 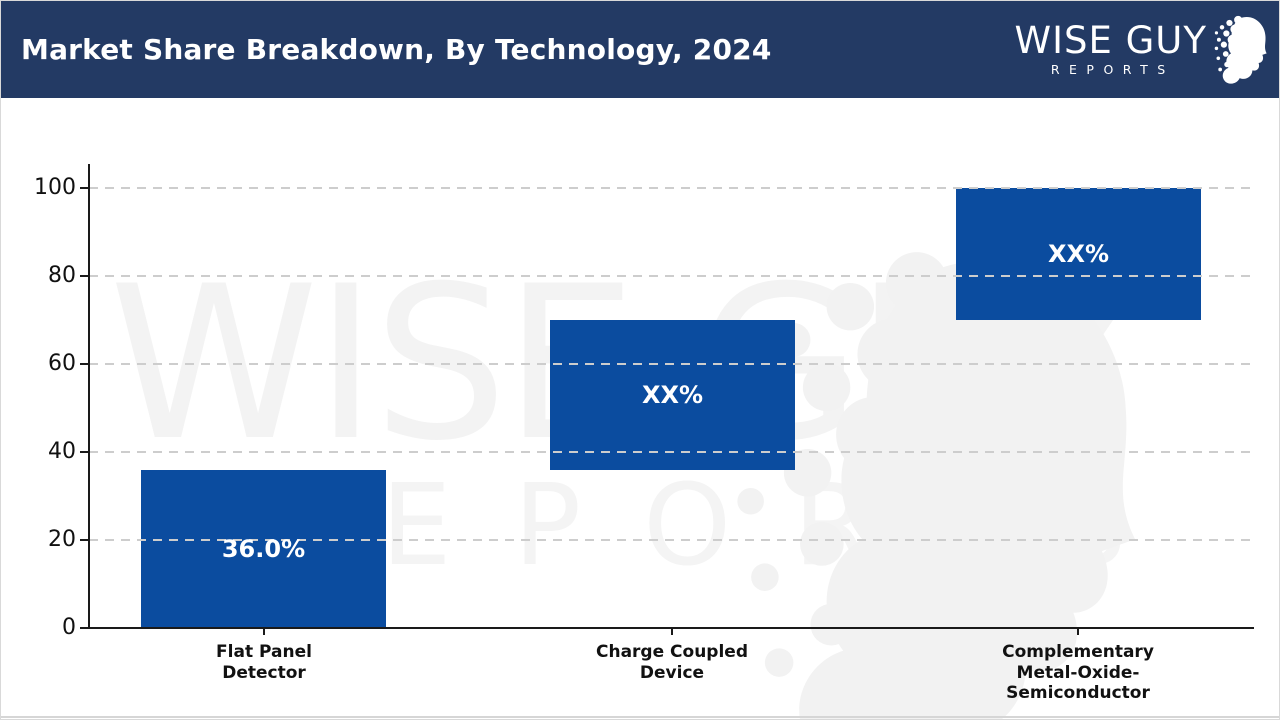 I want to click on x-category-label: Flat Panel Detector, so click(x=264, y=662).